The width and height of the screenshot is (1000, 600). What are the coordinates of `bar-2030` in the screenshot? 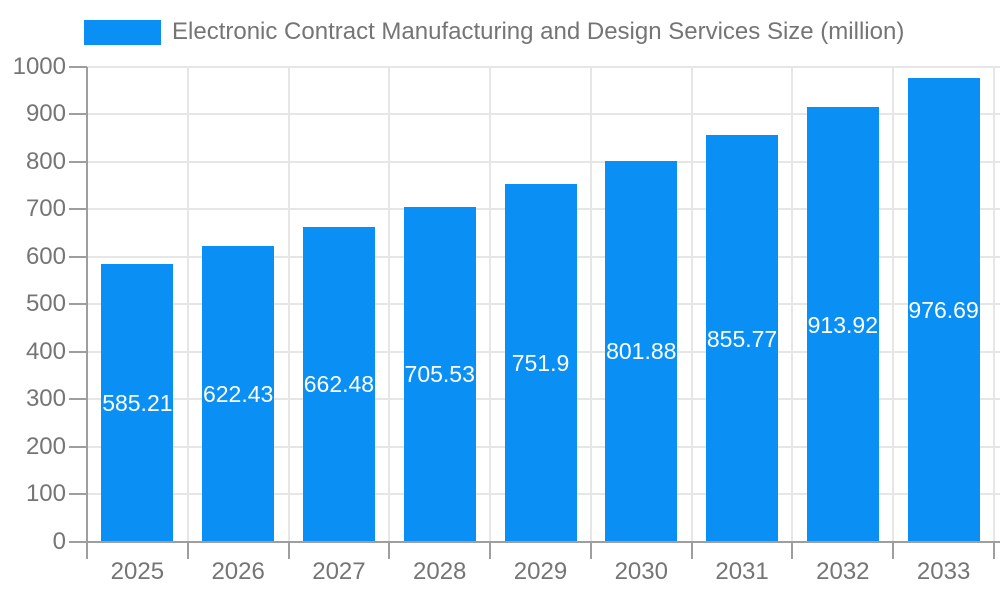 It's located at (641, 351).